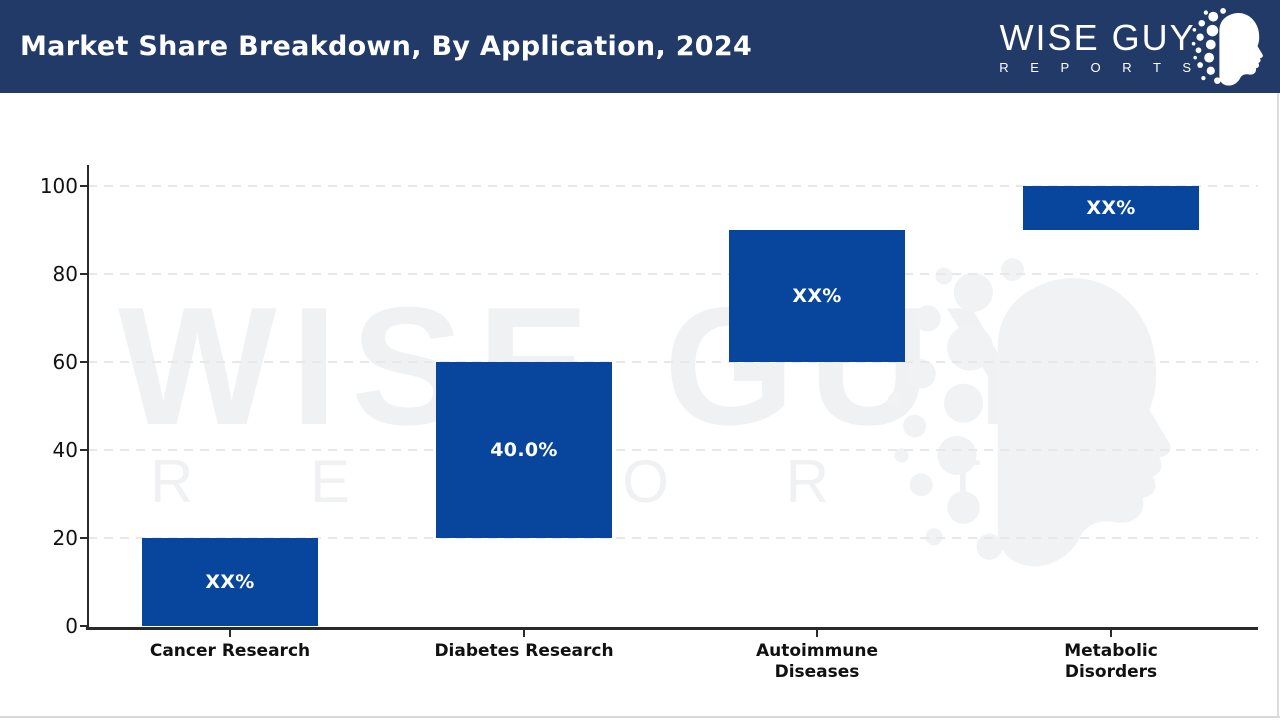  Describe the element at coordinates (1111, 661) in the screenshot. I see `x-axis-category-label: Metabolic Disorders` at that location.